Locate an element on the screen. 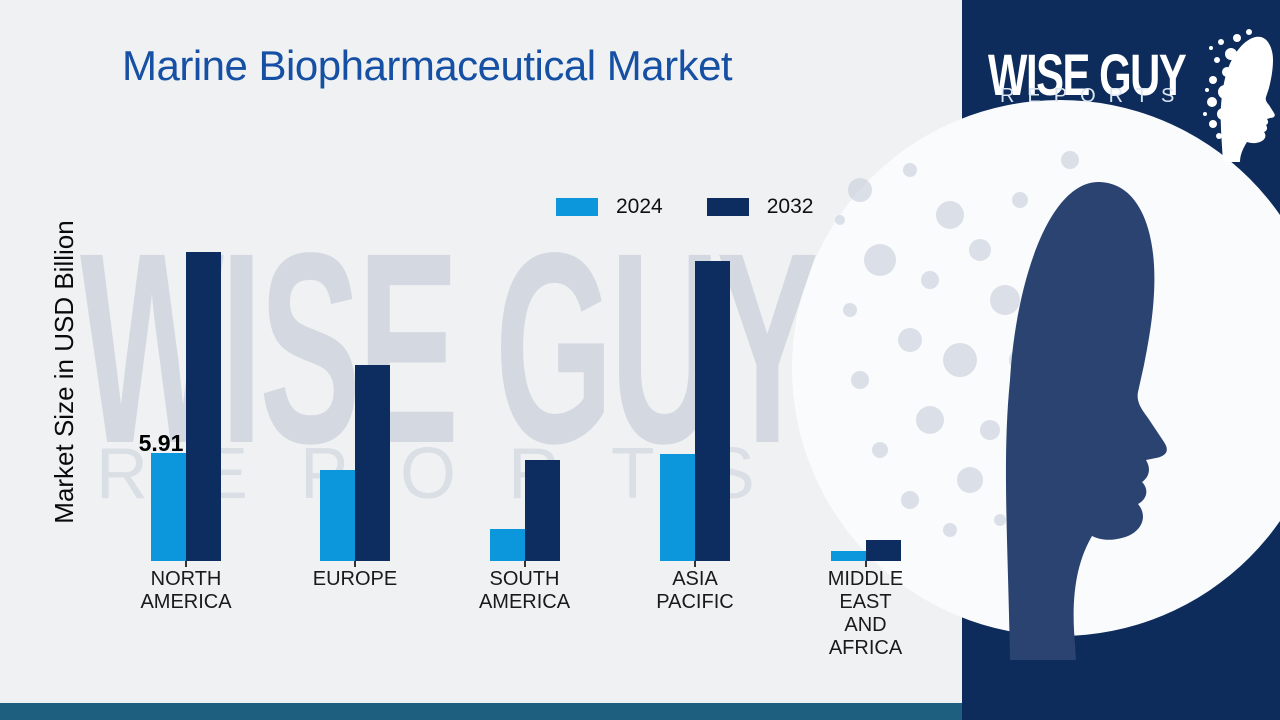 The height and width of the screenshot is (720, 1280). legend-label-2024: 2024 is located at coordinates (639, 206).